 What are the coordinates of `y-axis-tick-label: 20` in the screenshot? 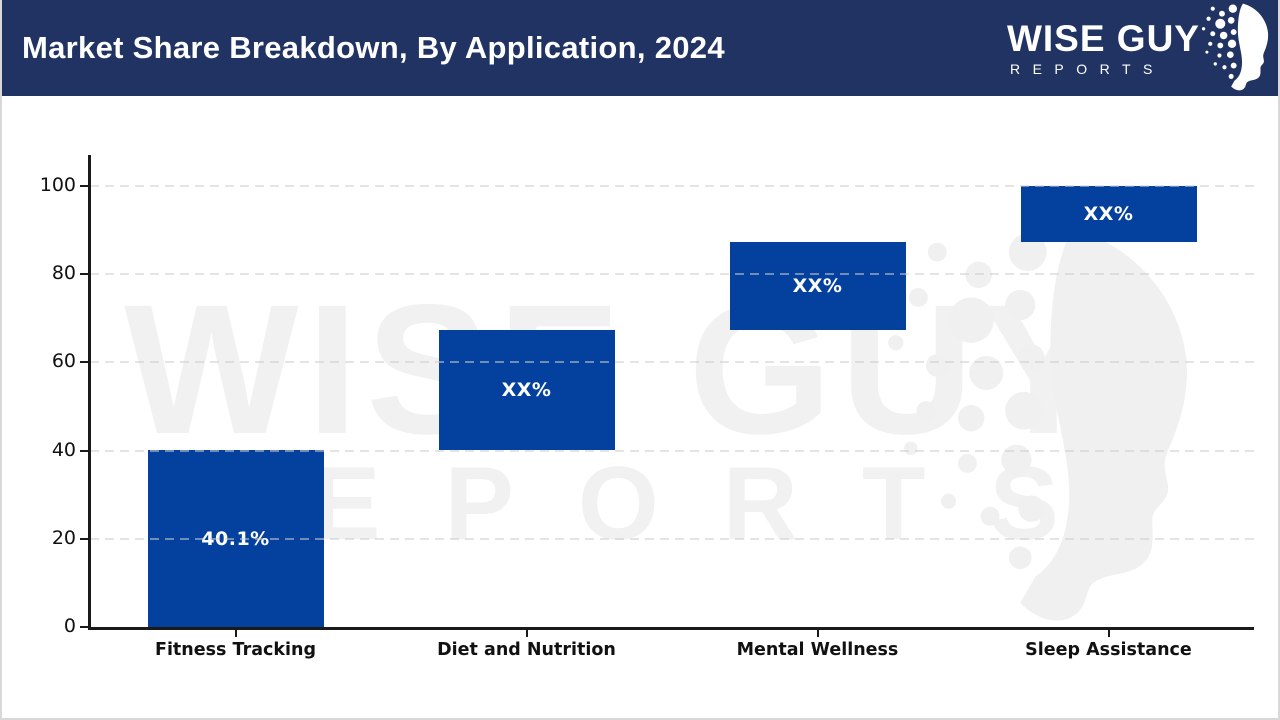 It's located at (63, 537).